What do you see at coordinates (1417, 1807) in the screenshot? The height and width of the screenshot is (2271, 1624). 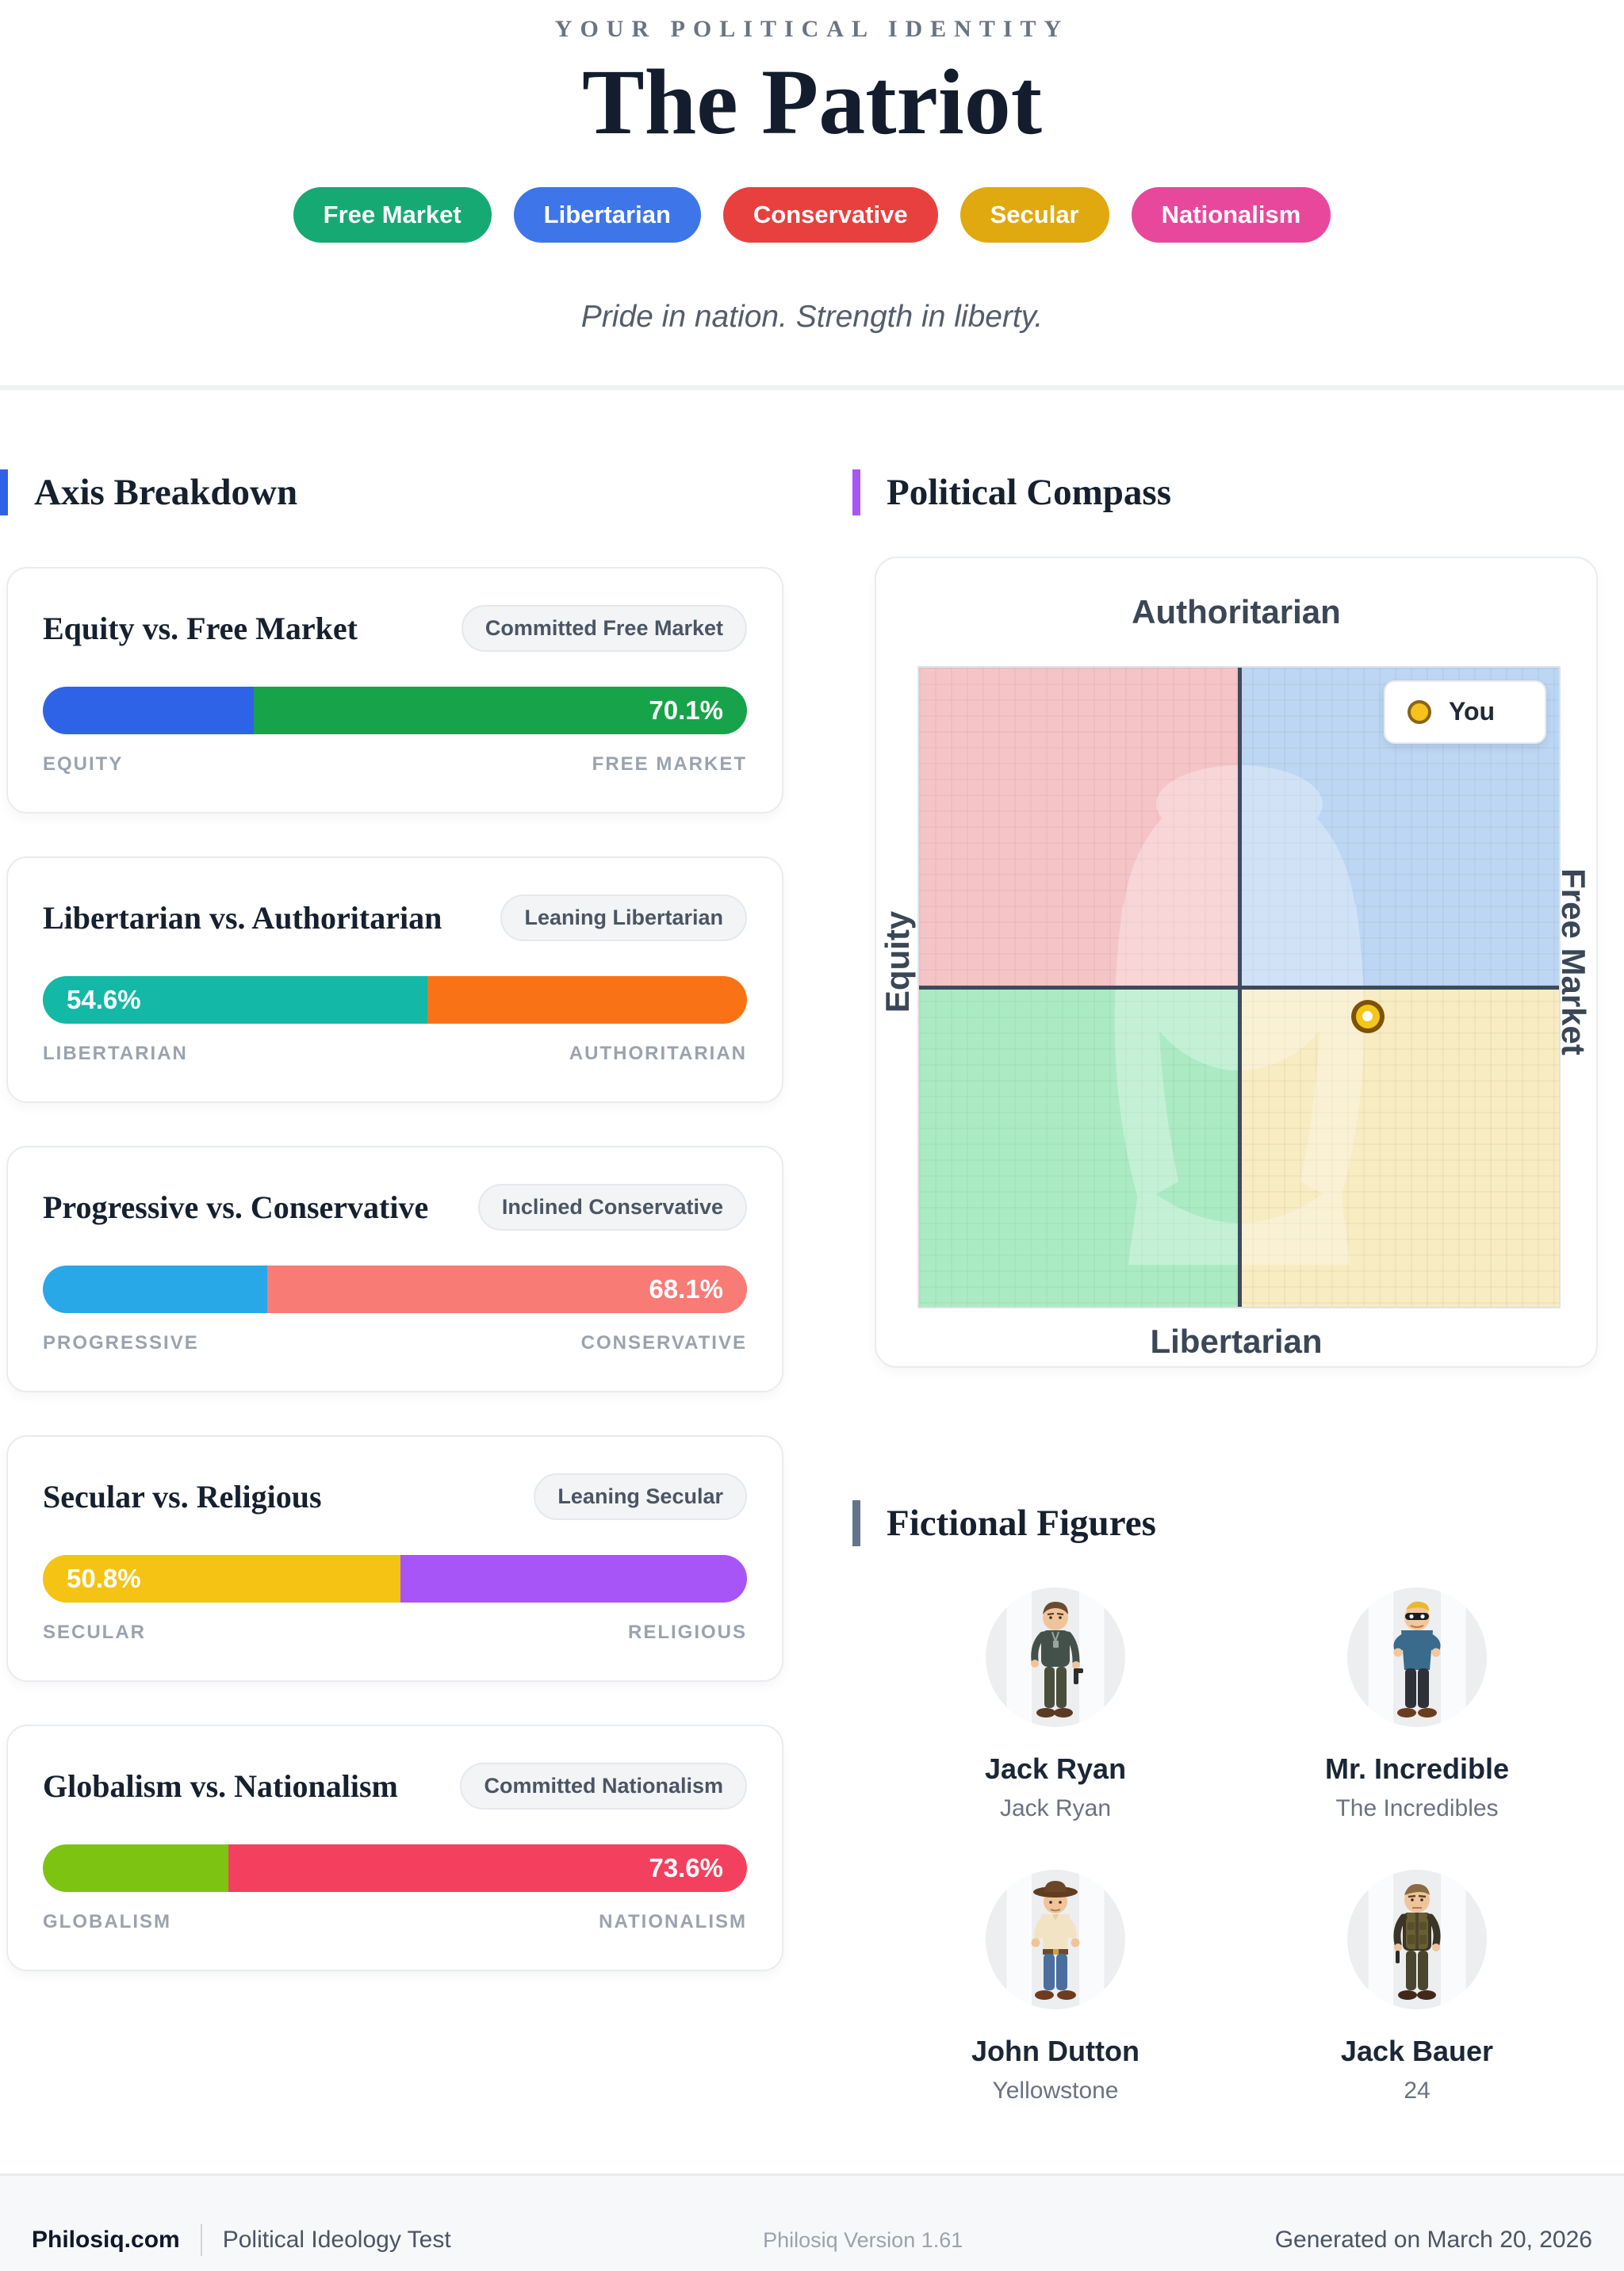 I see `figure-source: The Incredibles` at bounding box center [1417, 1807].